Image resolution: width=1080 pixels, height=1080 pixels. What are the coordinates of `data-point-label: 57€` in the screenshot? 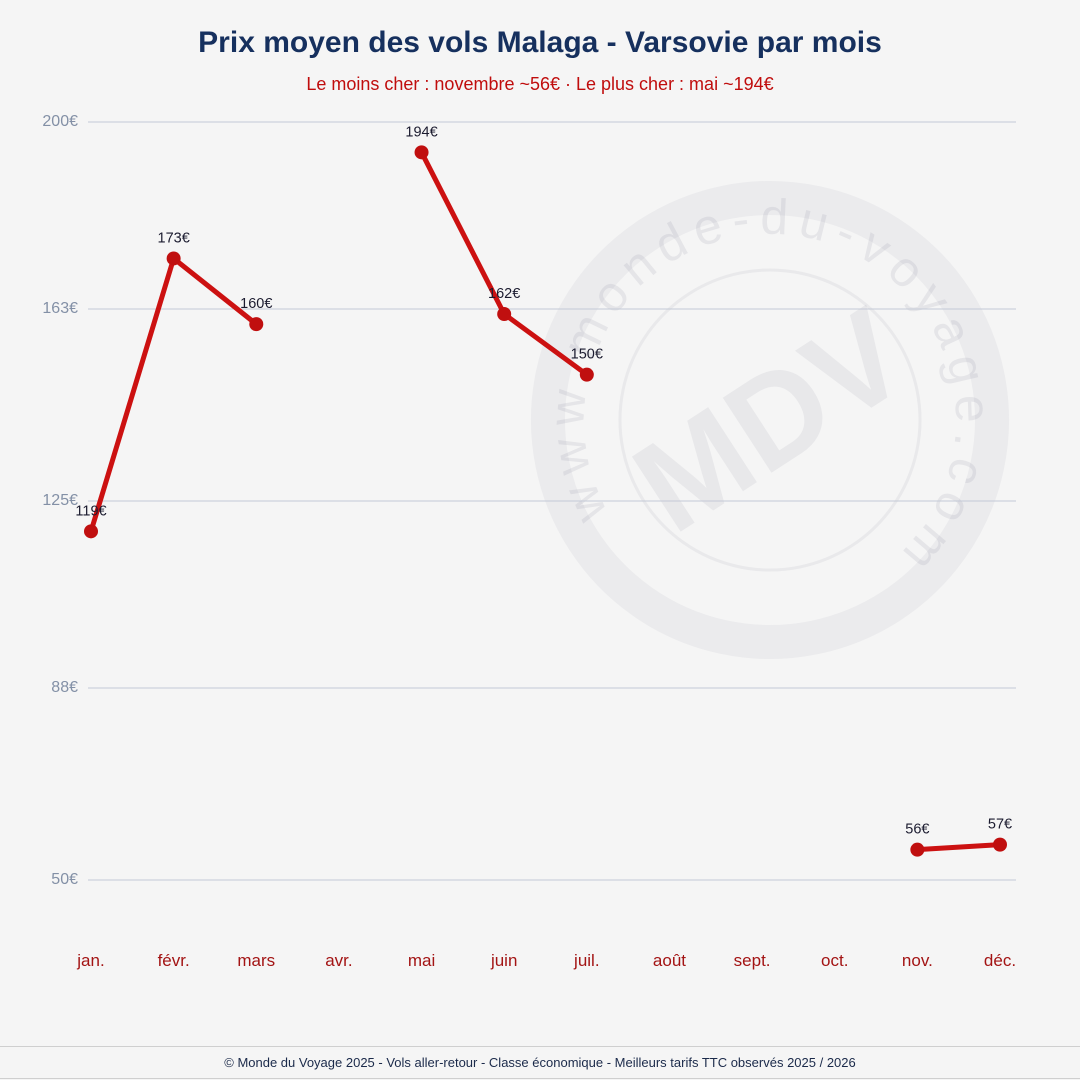 It's located at (1000, 825).